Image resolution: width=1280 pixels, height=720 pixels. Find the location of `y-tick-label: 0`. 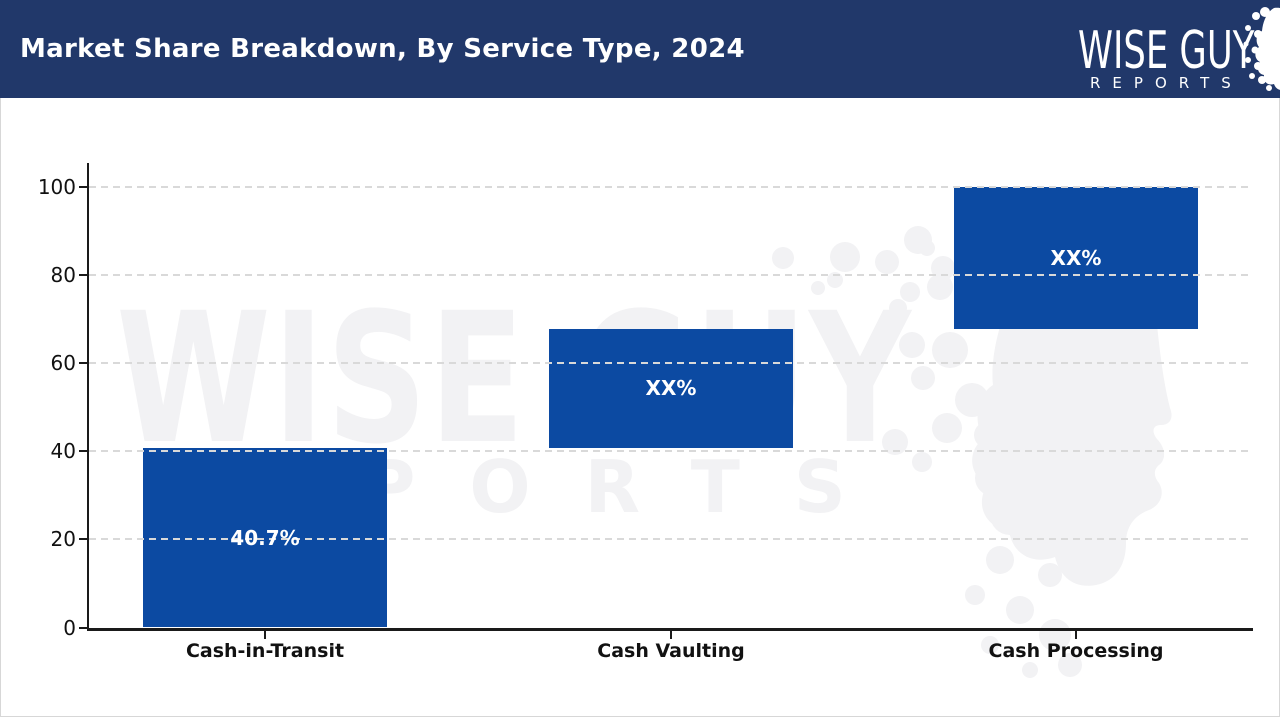

y-tick-label: 0 is located at coordinates (69, 627).